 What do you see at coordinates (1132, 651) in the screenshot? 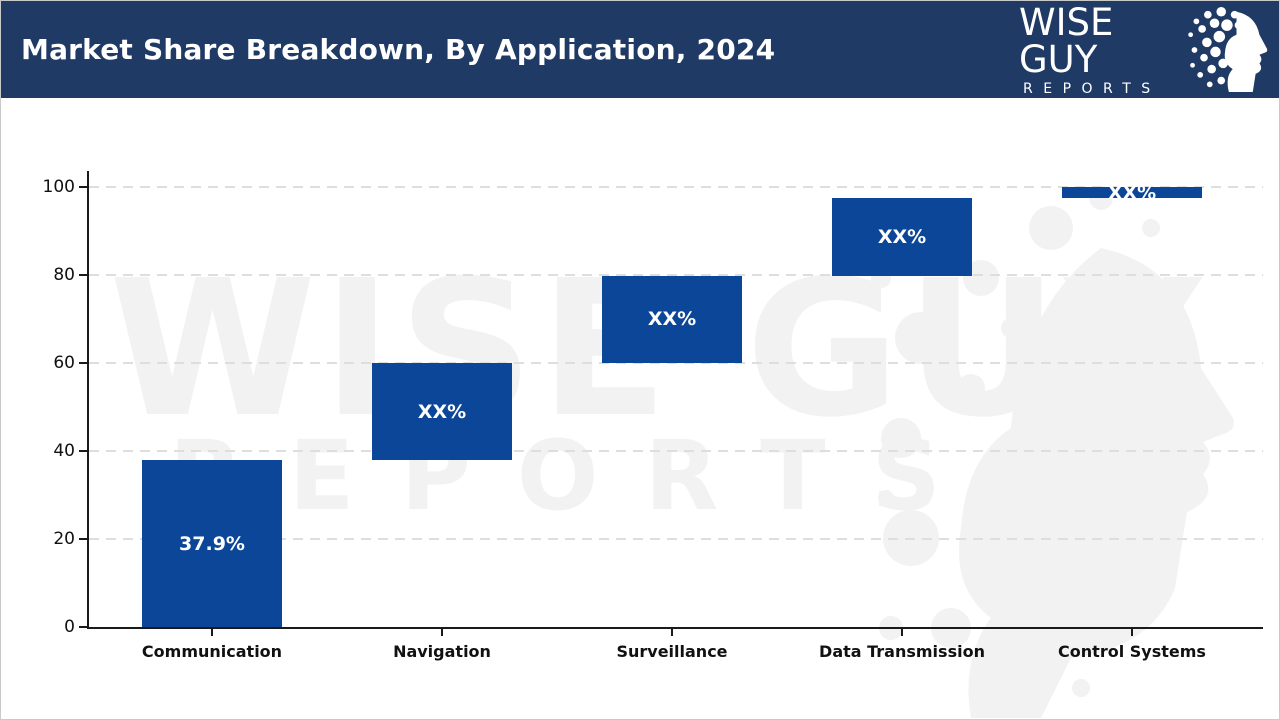
I see `x-category-label: Control Systems` at bounding box center [1132, 651].